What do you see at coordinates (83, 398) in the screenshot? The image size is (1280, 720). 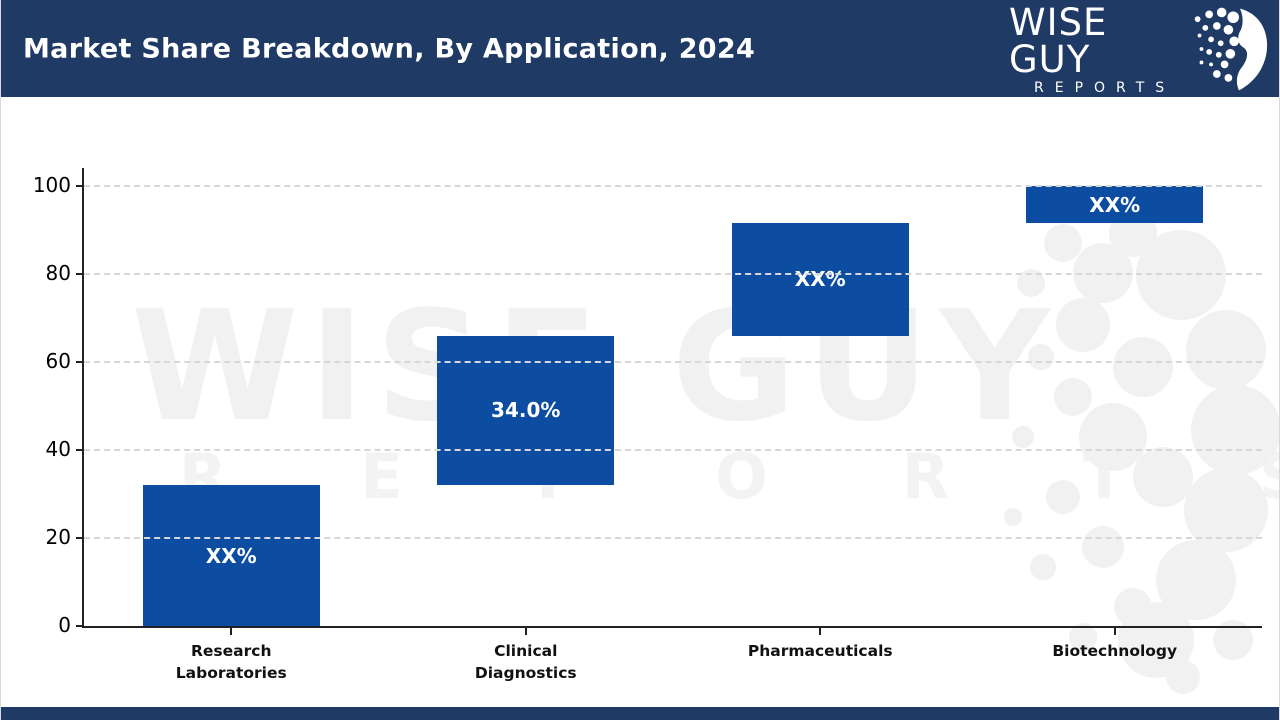 I see `y-axis-spine` at bounding box center [83, 398].